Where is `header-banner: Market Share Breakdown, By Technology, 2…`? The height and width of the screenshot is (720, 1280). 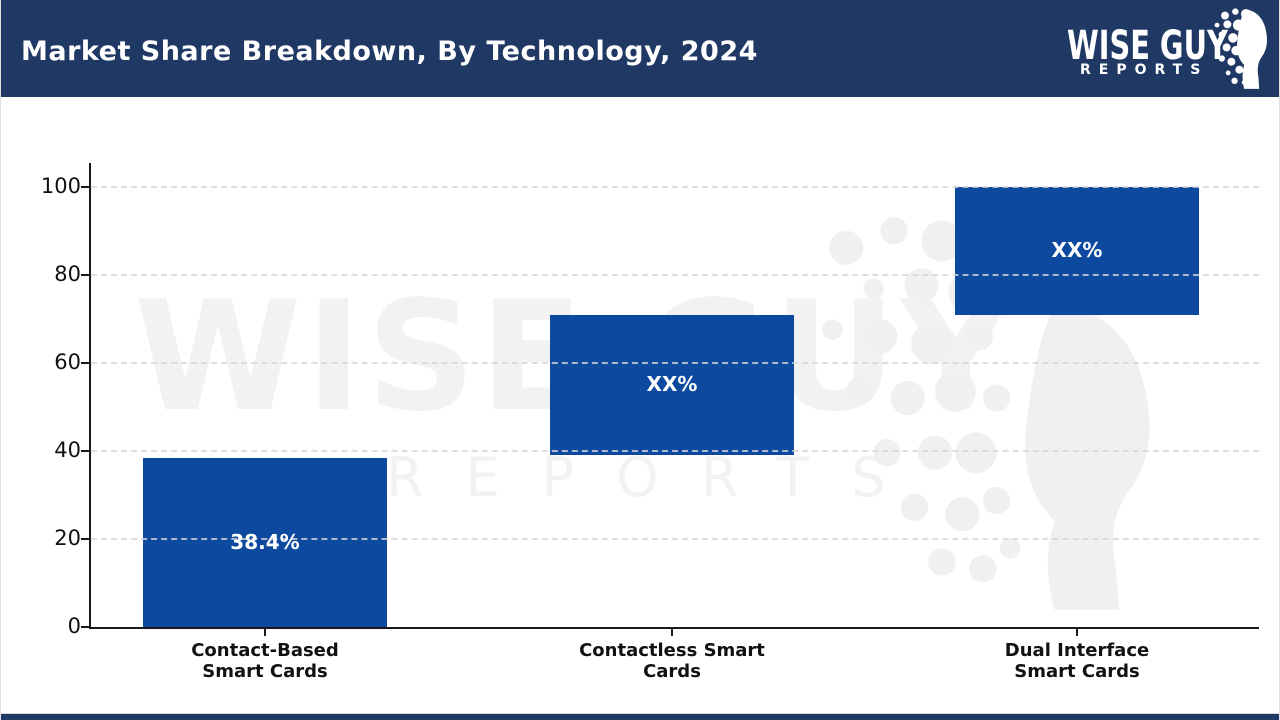
header-banner: Market Share Breakdown, By Technology, 2… is located at coordinates (640, 48).